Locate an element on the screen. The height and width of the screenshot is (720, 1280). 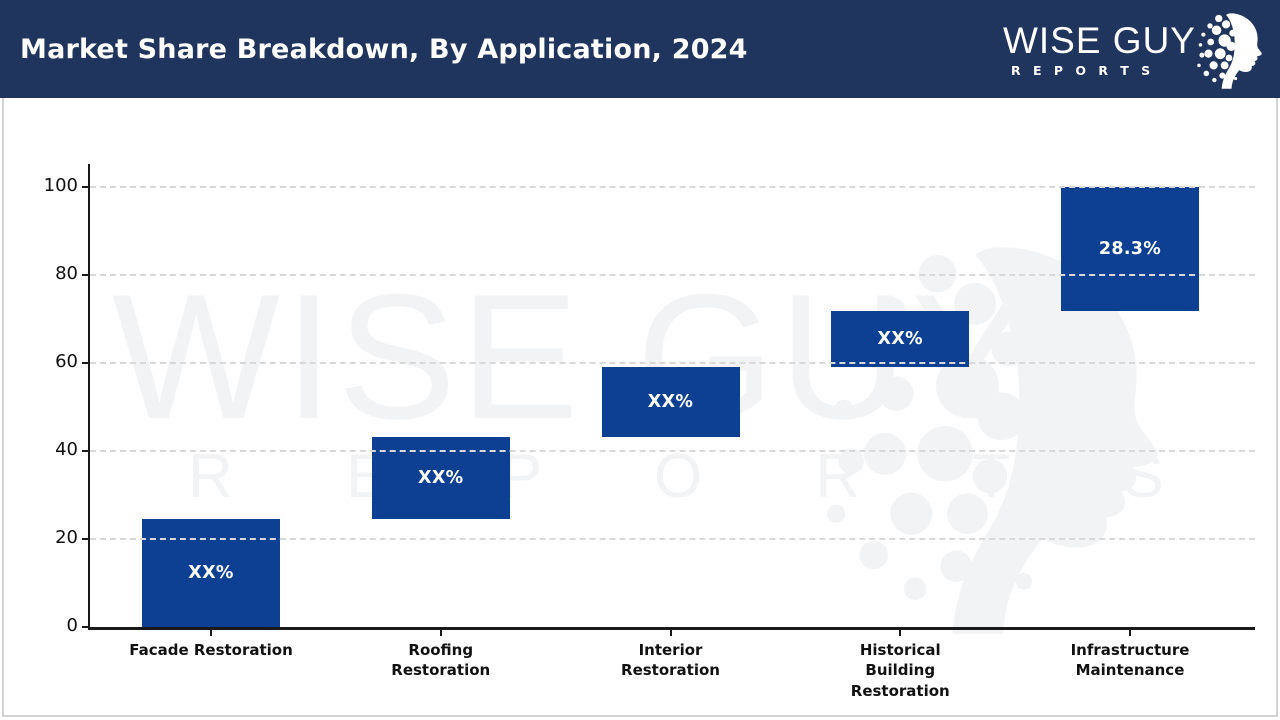
category-label-5: Infrastructure Maintenance is located at coordinates (1130, 660).